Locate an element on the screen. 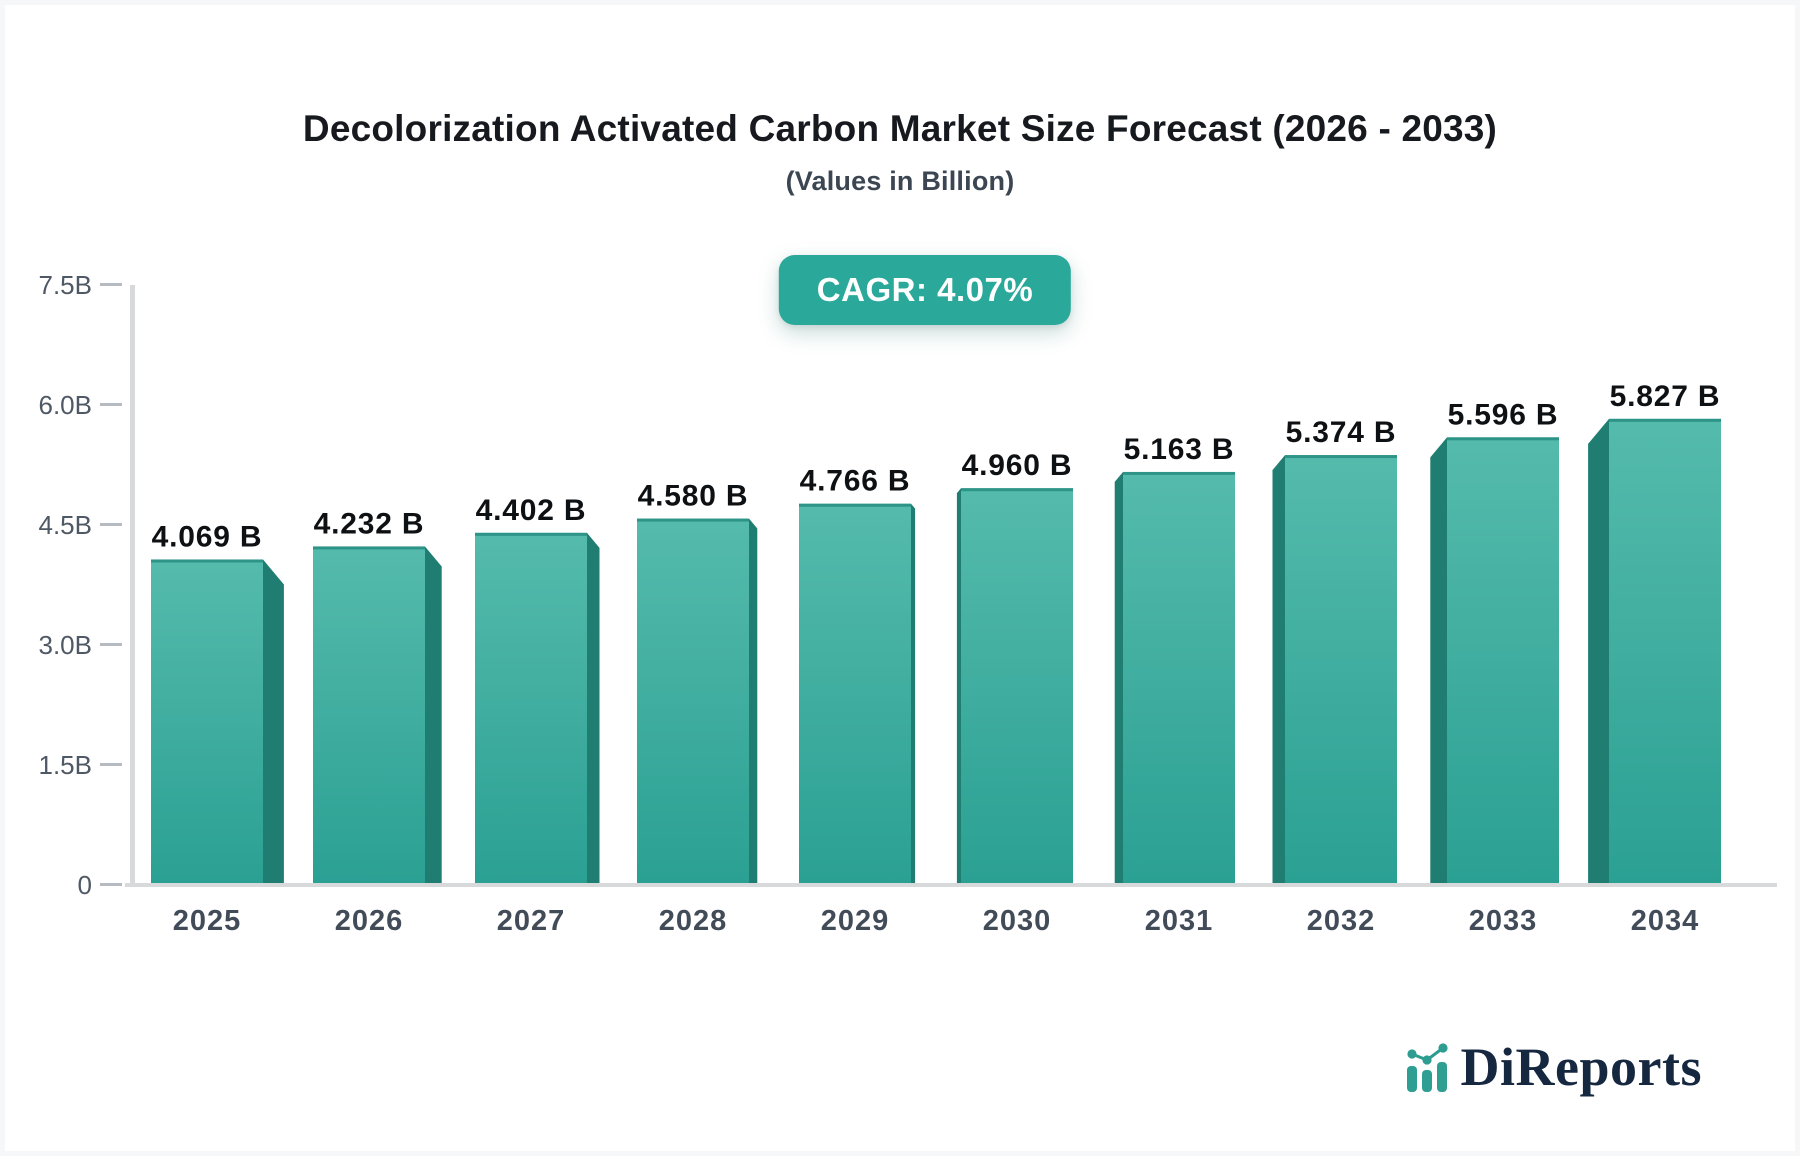 The height and width of the screenshot is (1156, 1800). x-tick-label: 2026 is located at coordinates (369, 921).